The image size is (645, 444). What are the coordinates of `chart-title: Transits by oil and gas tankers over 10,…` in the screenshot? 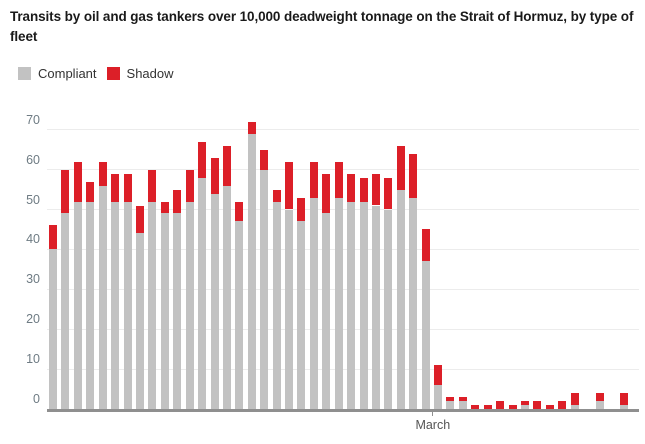 It's located at (322, 26).